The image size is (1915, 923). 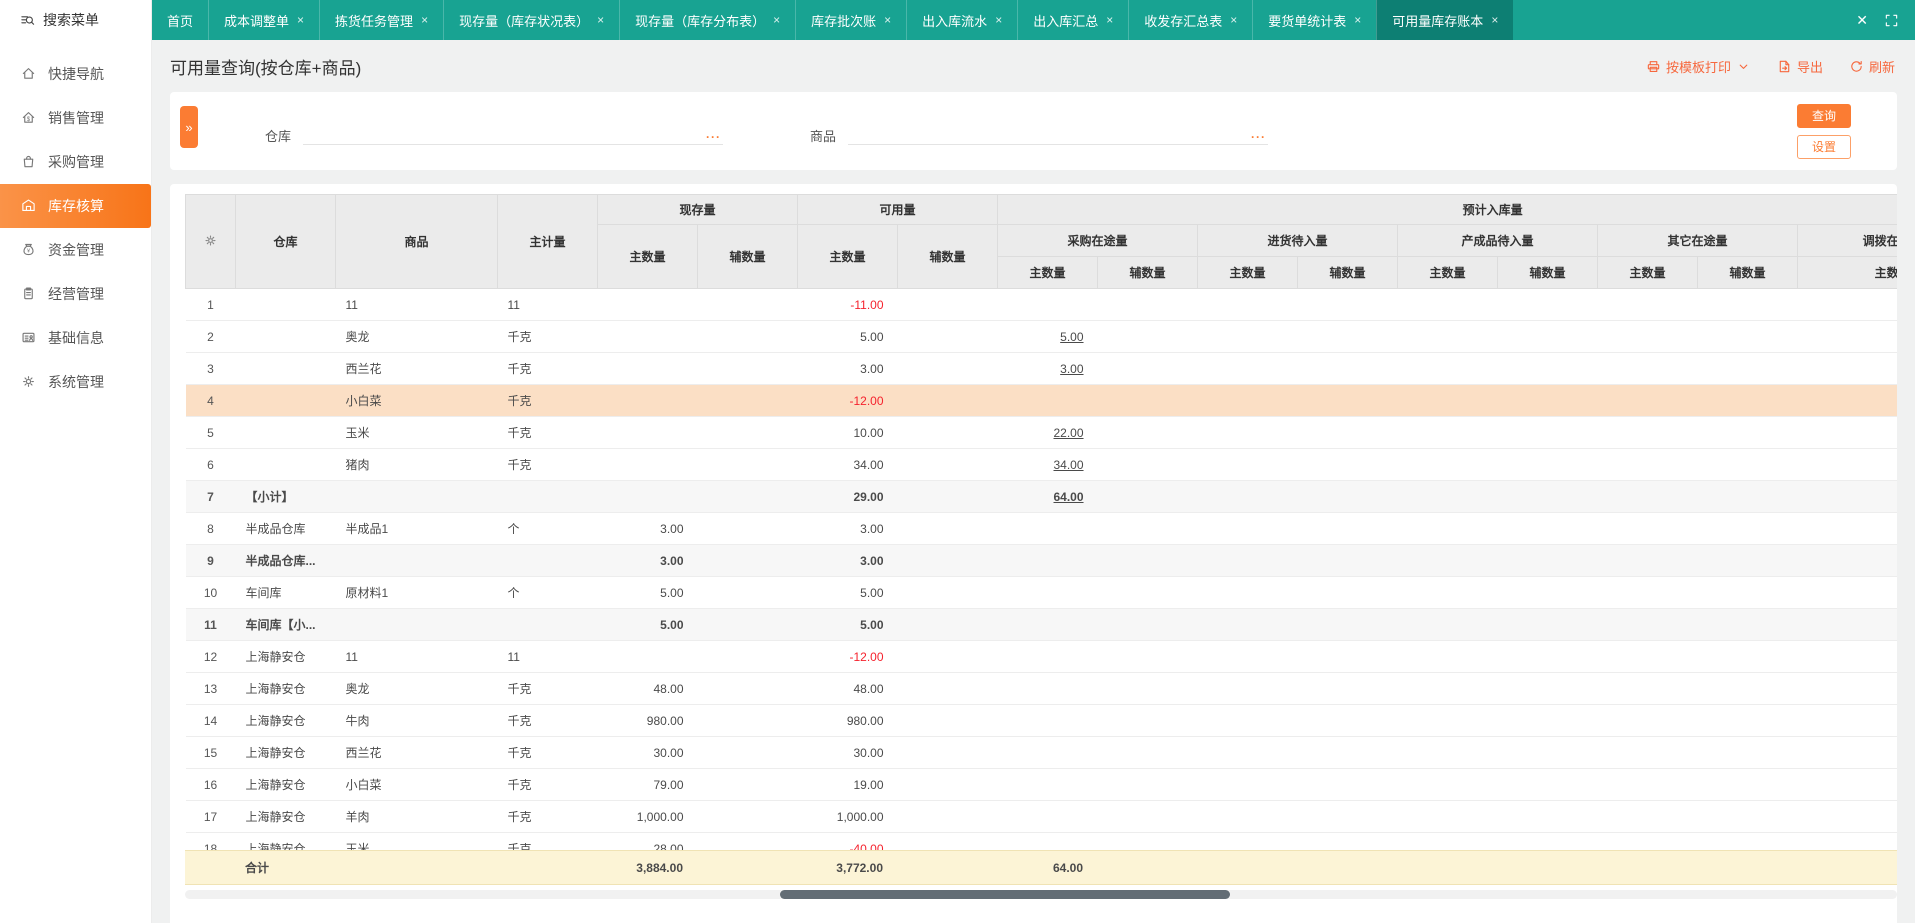 What do you see at coordinates (1307, 21) in the screenshot?
I see `tab-label: 要货单统计表` at bounding box center [1307, 21].